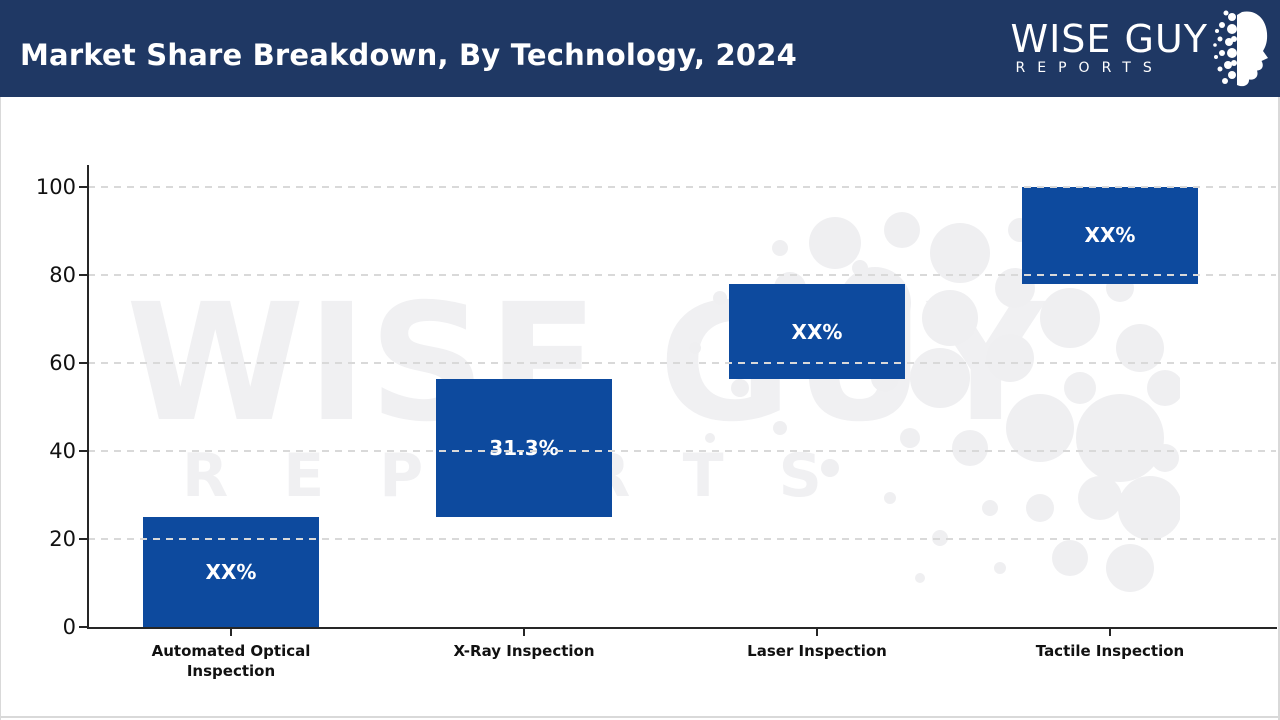 The width and height of the screenshot is (1280, 720). I want to click on y-tick-label: 40, so click(62, 451).